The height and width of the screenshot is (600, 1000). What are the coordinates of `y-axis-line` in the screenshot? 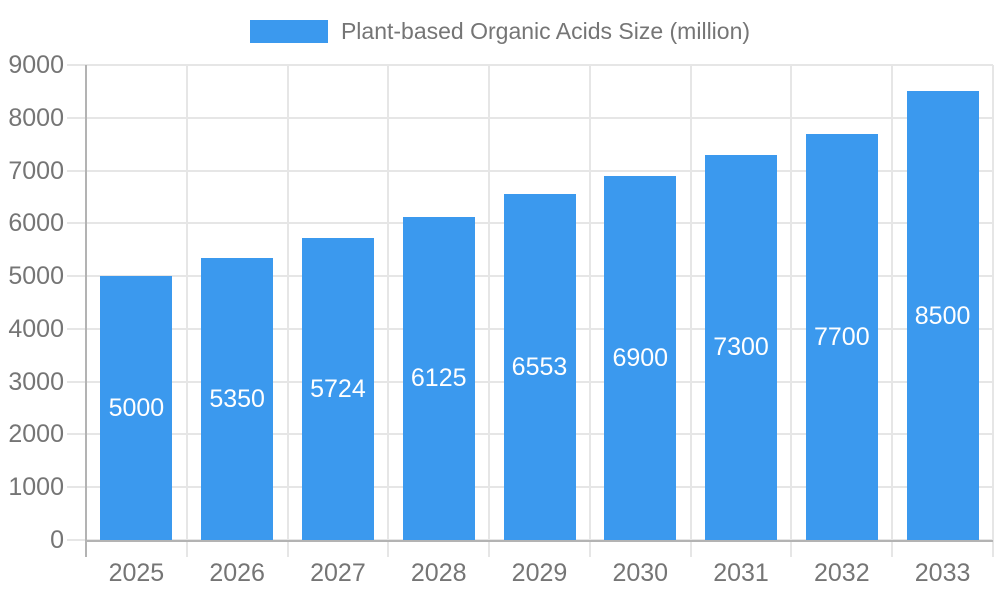 It's located at (86, 311).